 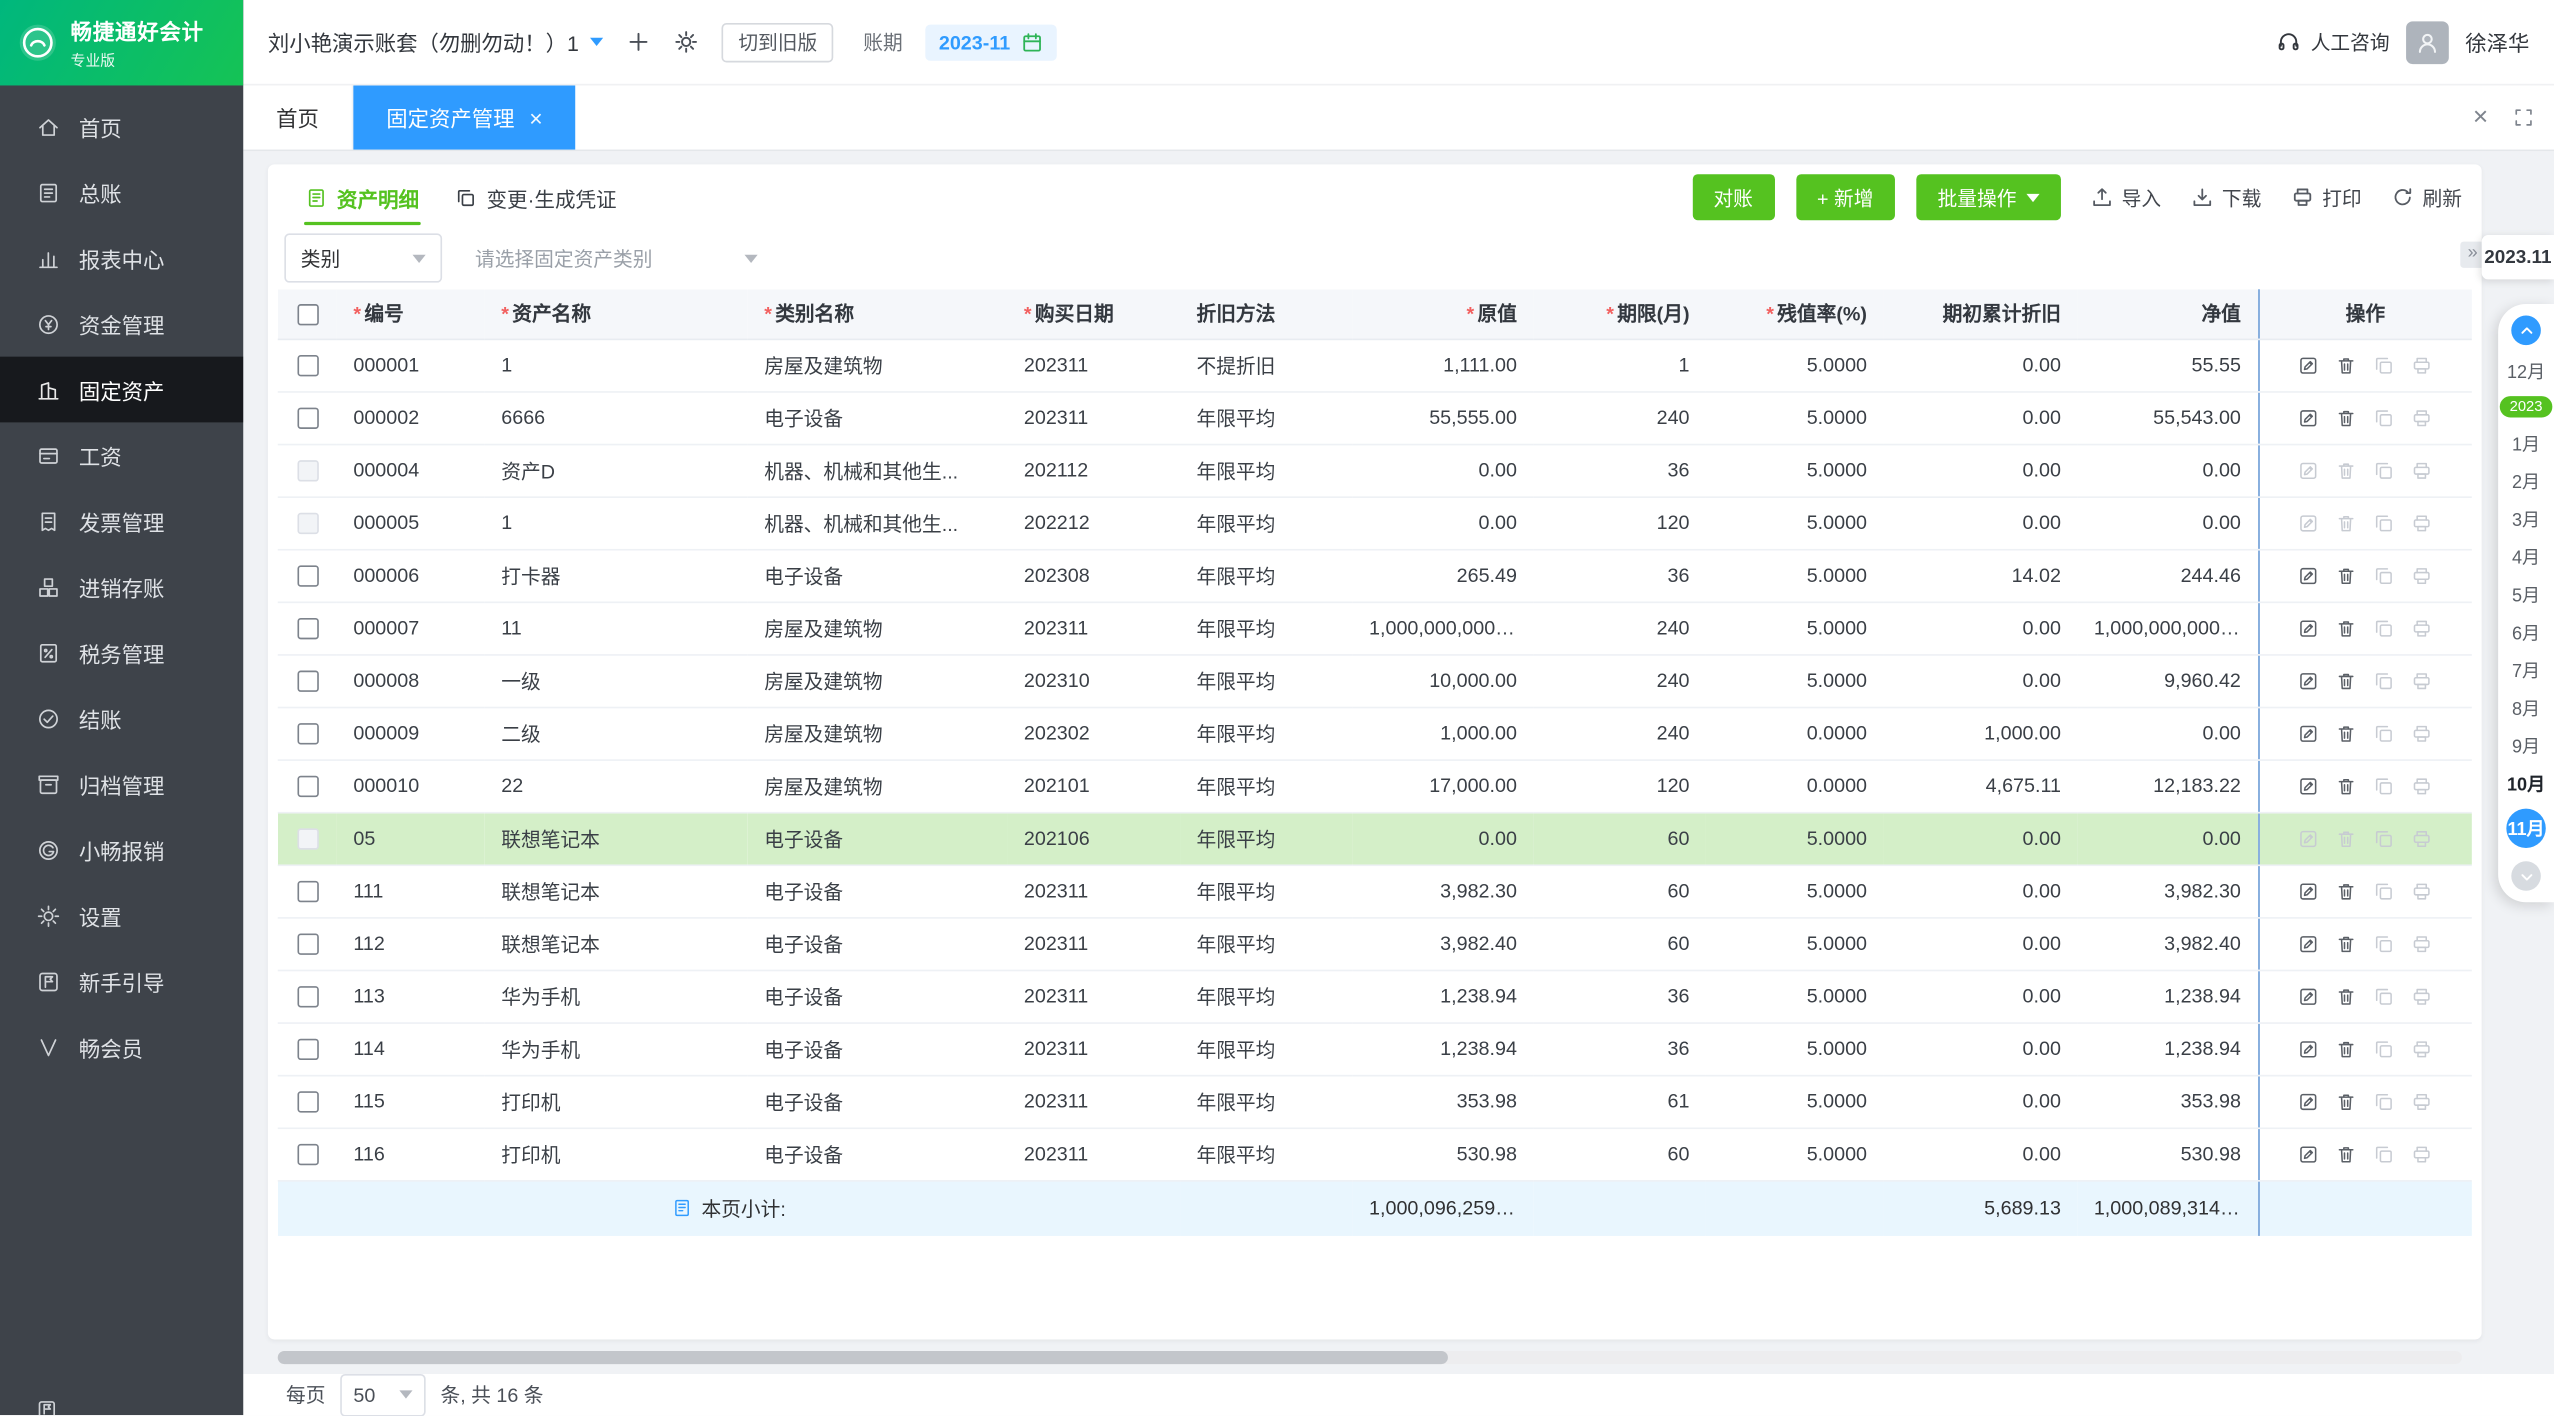 I want to click on batch-operations-button: 批量操作, so click(x=1988, y=197).